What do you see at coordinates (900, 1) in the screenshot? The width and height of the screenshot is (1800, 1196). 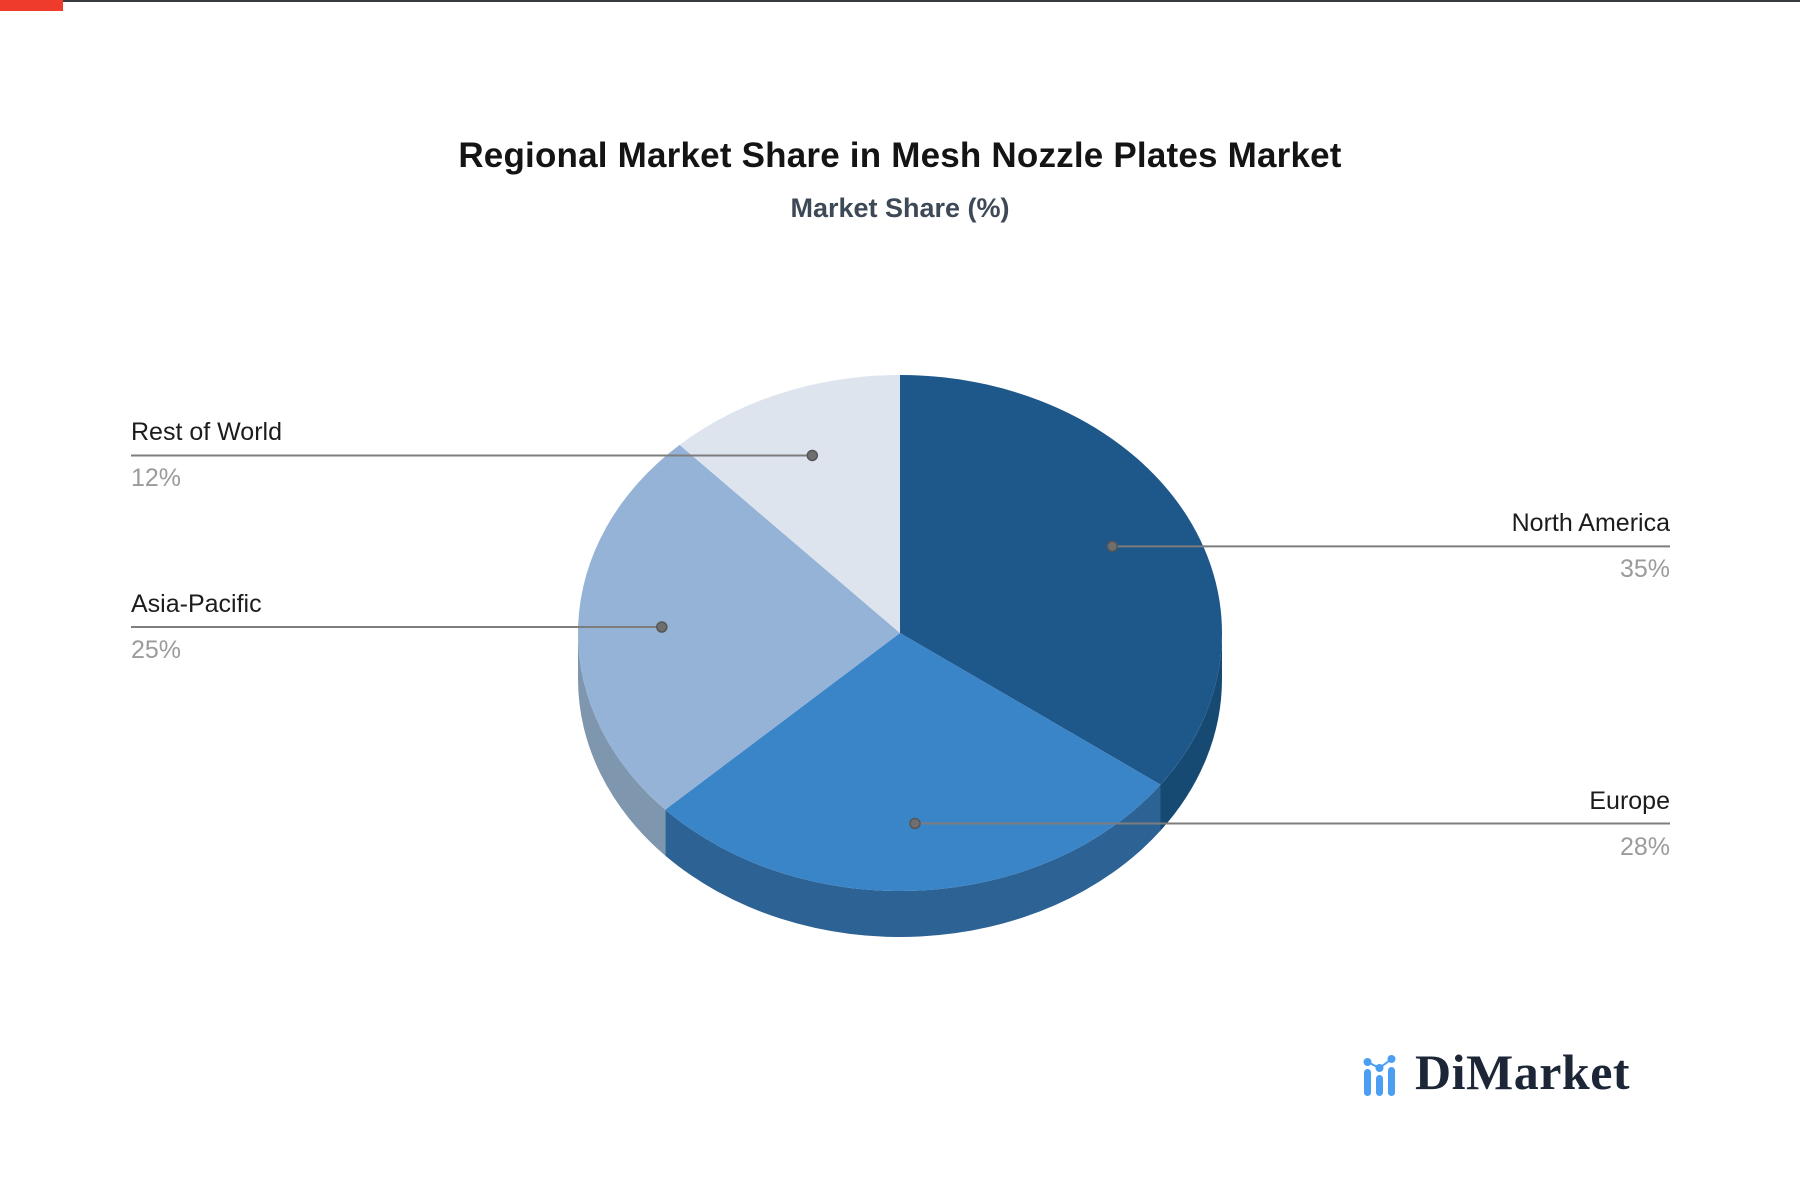 I see `top-border-line` at bounding box center [900, 1].